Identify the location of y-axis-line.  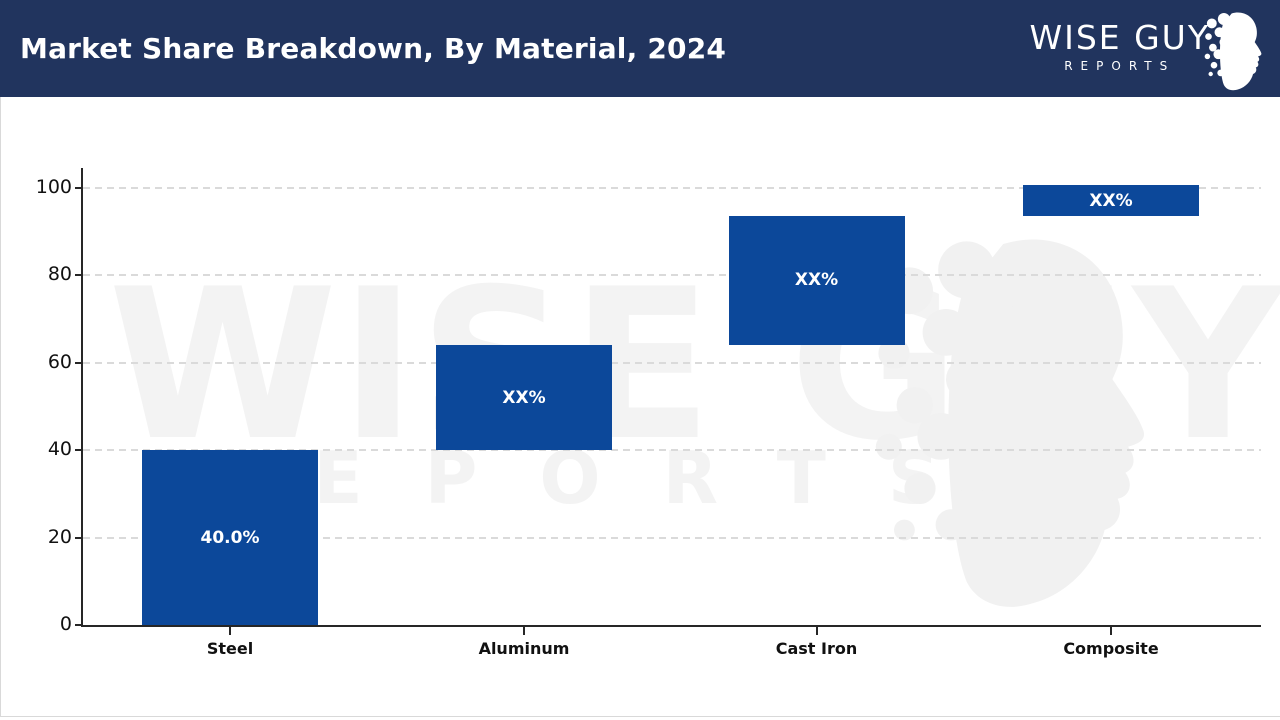
(82, 397).